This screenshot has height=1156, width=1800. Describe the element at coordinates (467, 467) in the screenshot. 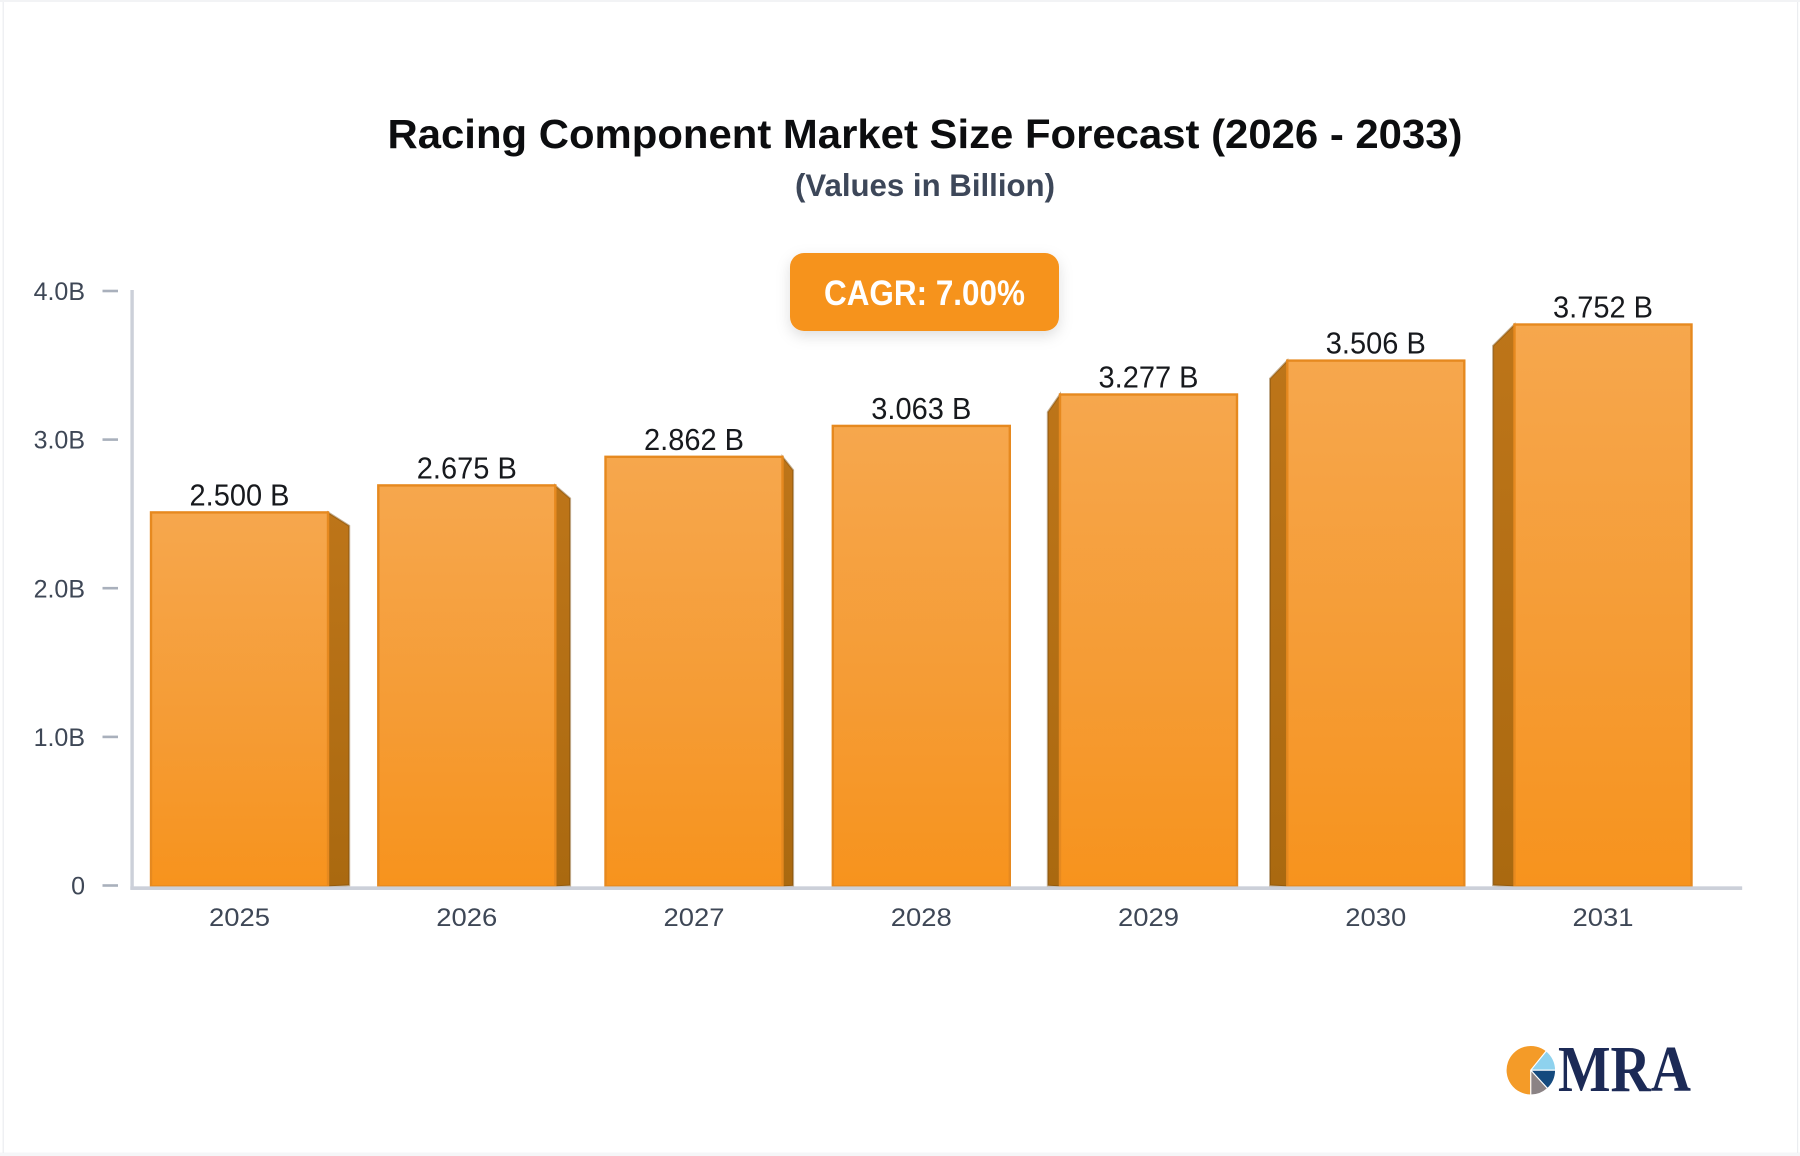

I see `svg-text: 2.675 B` at that location.